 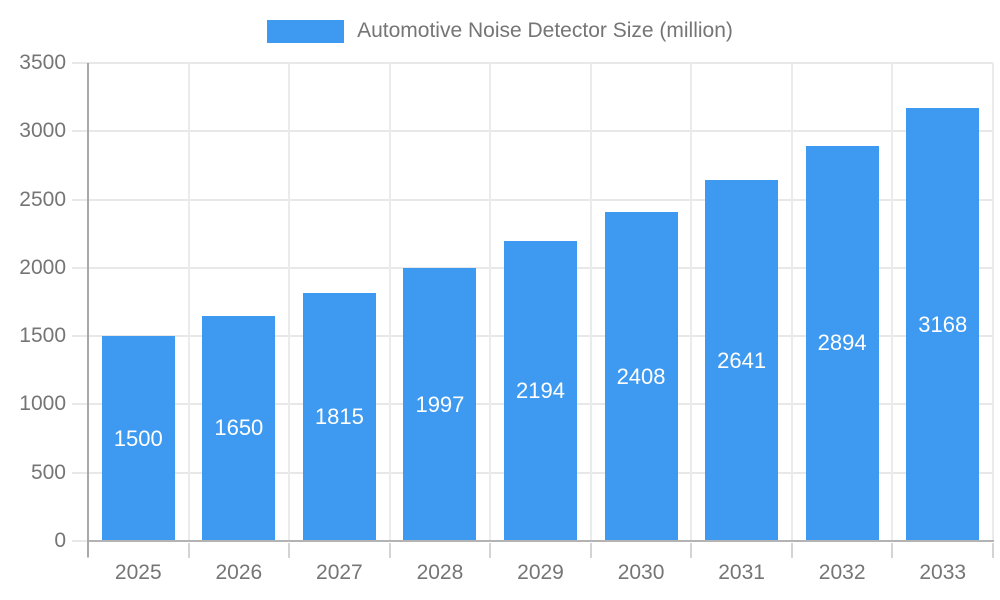 I want to click on legend: Automotive Noise Detector Size (million), so click(x=500, y=31).